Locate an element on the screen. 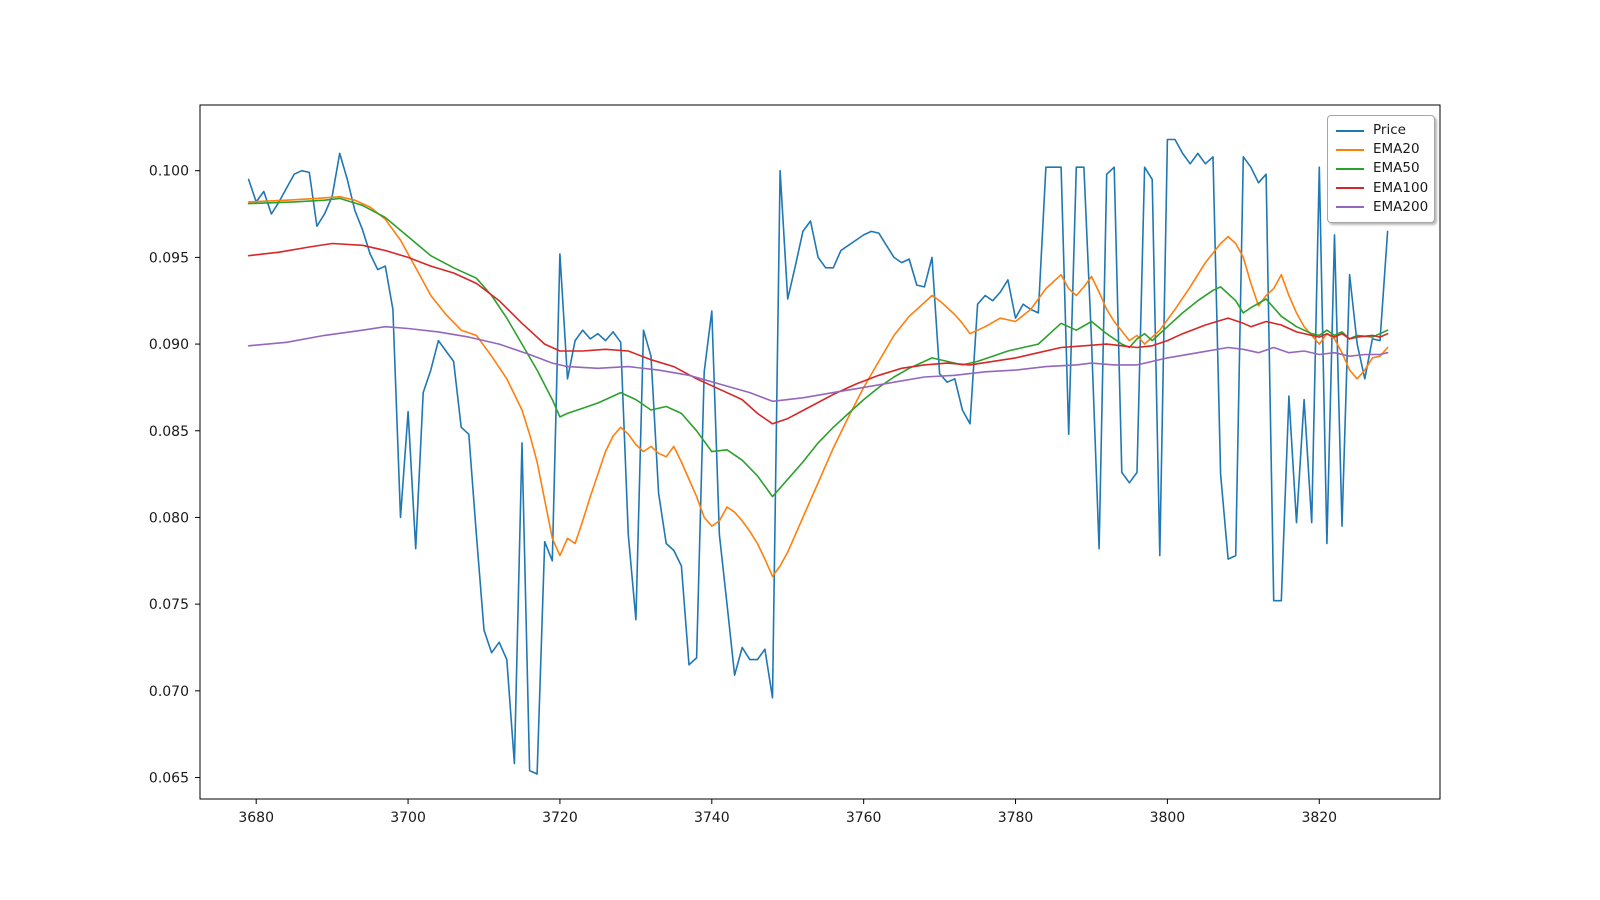 This screenshot has width=1600, height=900. series-line-ema100 is located at coordinates (818, 333).